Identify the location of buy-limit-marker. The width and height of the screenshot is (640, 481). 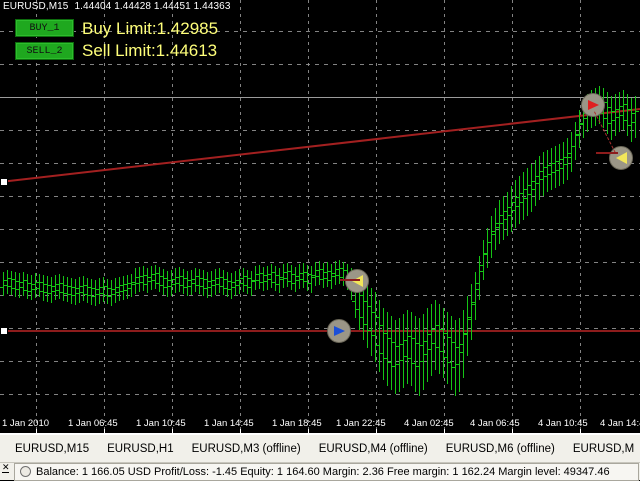
(621, 158).